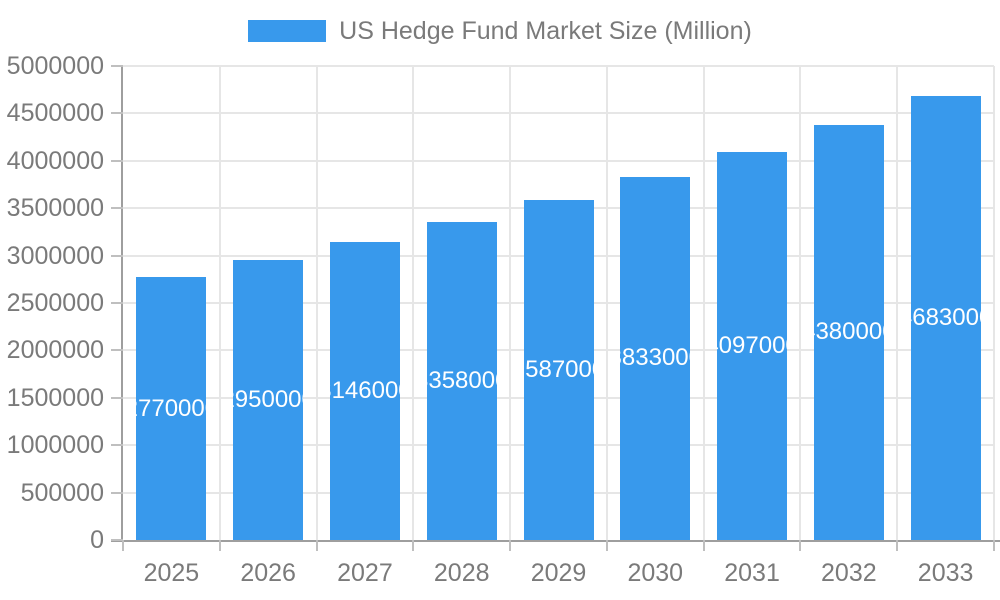  What do you see at coordinates (545, 31) in the screenshot?
I see `legend-label: US Hedge Fund Market Size (Million)` at bounding box center [545, 31].